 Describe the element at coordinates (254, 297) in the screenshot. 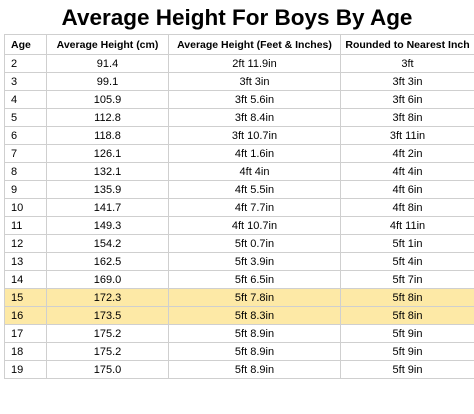

I see `cell-height-feet-inches: 5ft 7.8in` at that location.